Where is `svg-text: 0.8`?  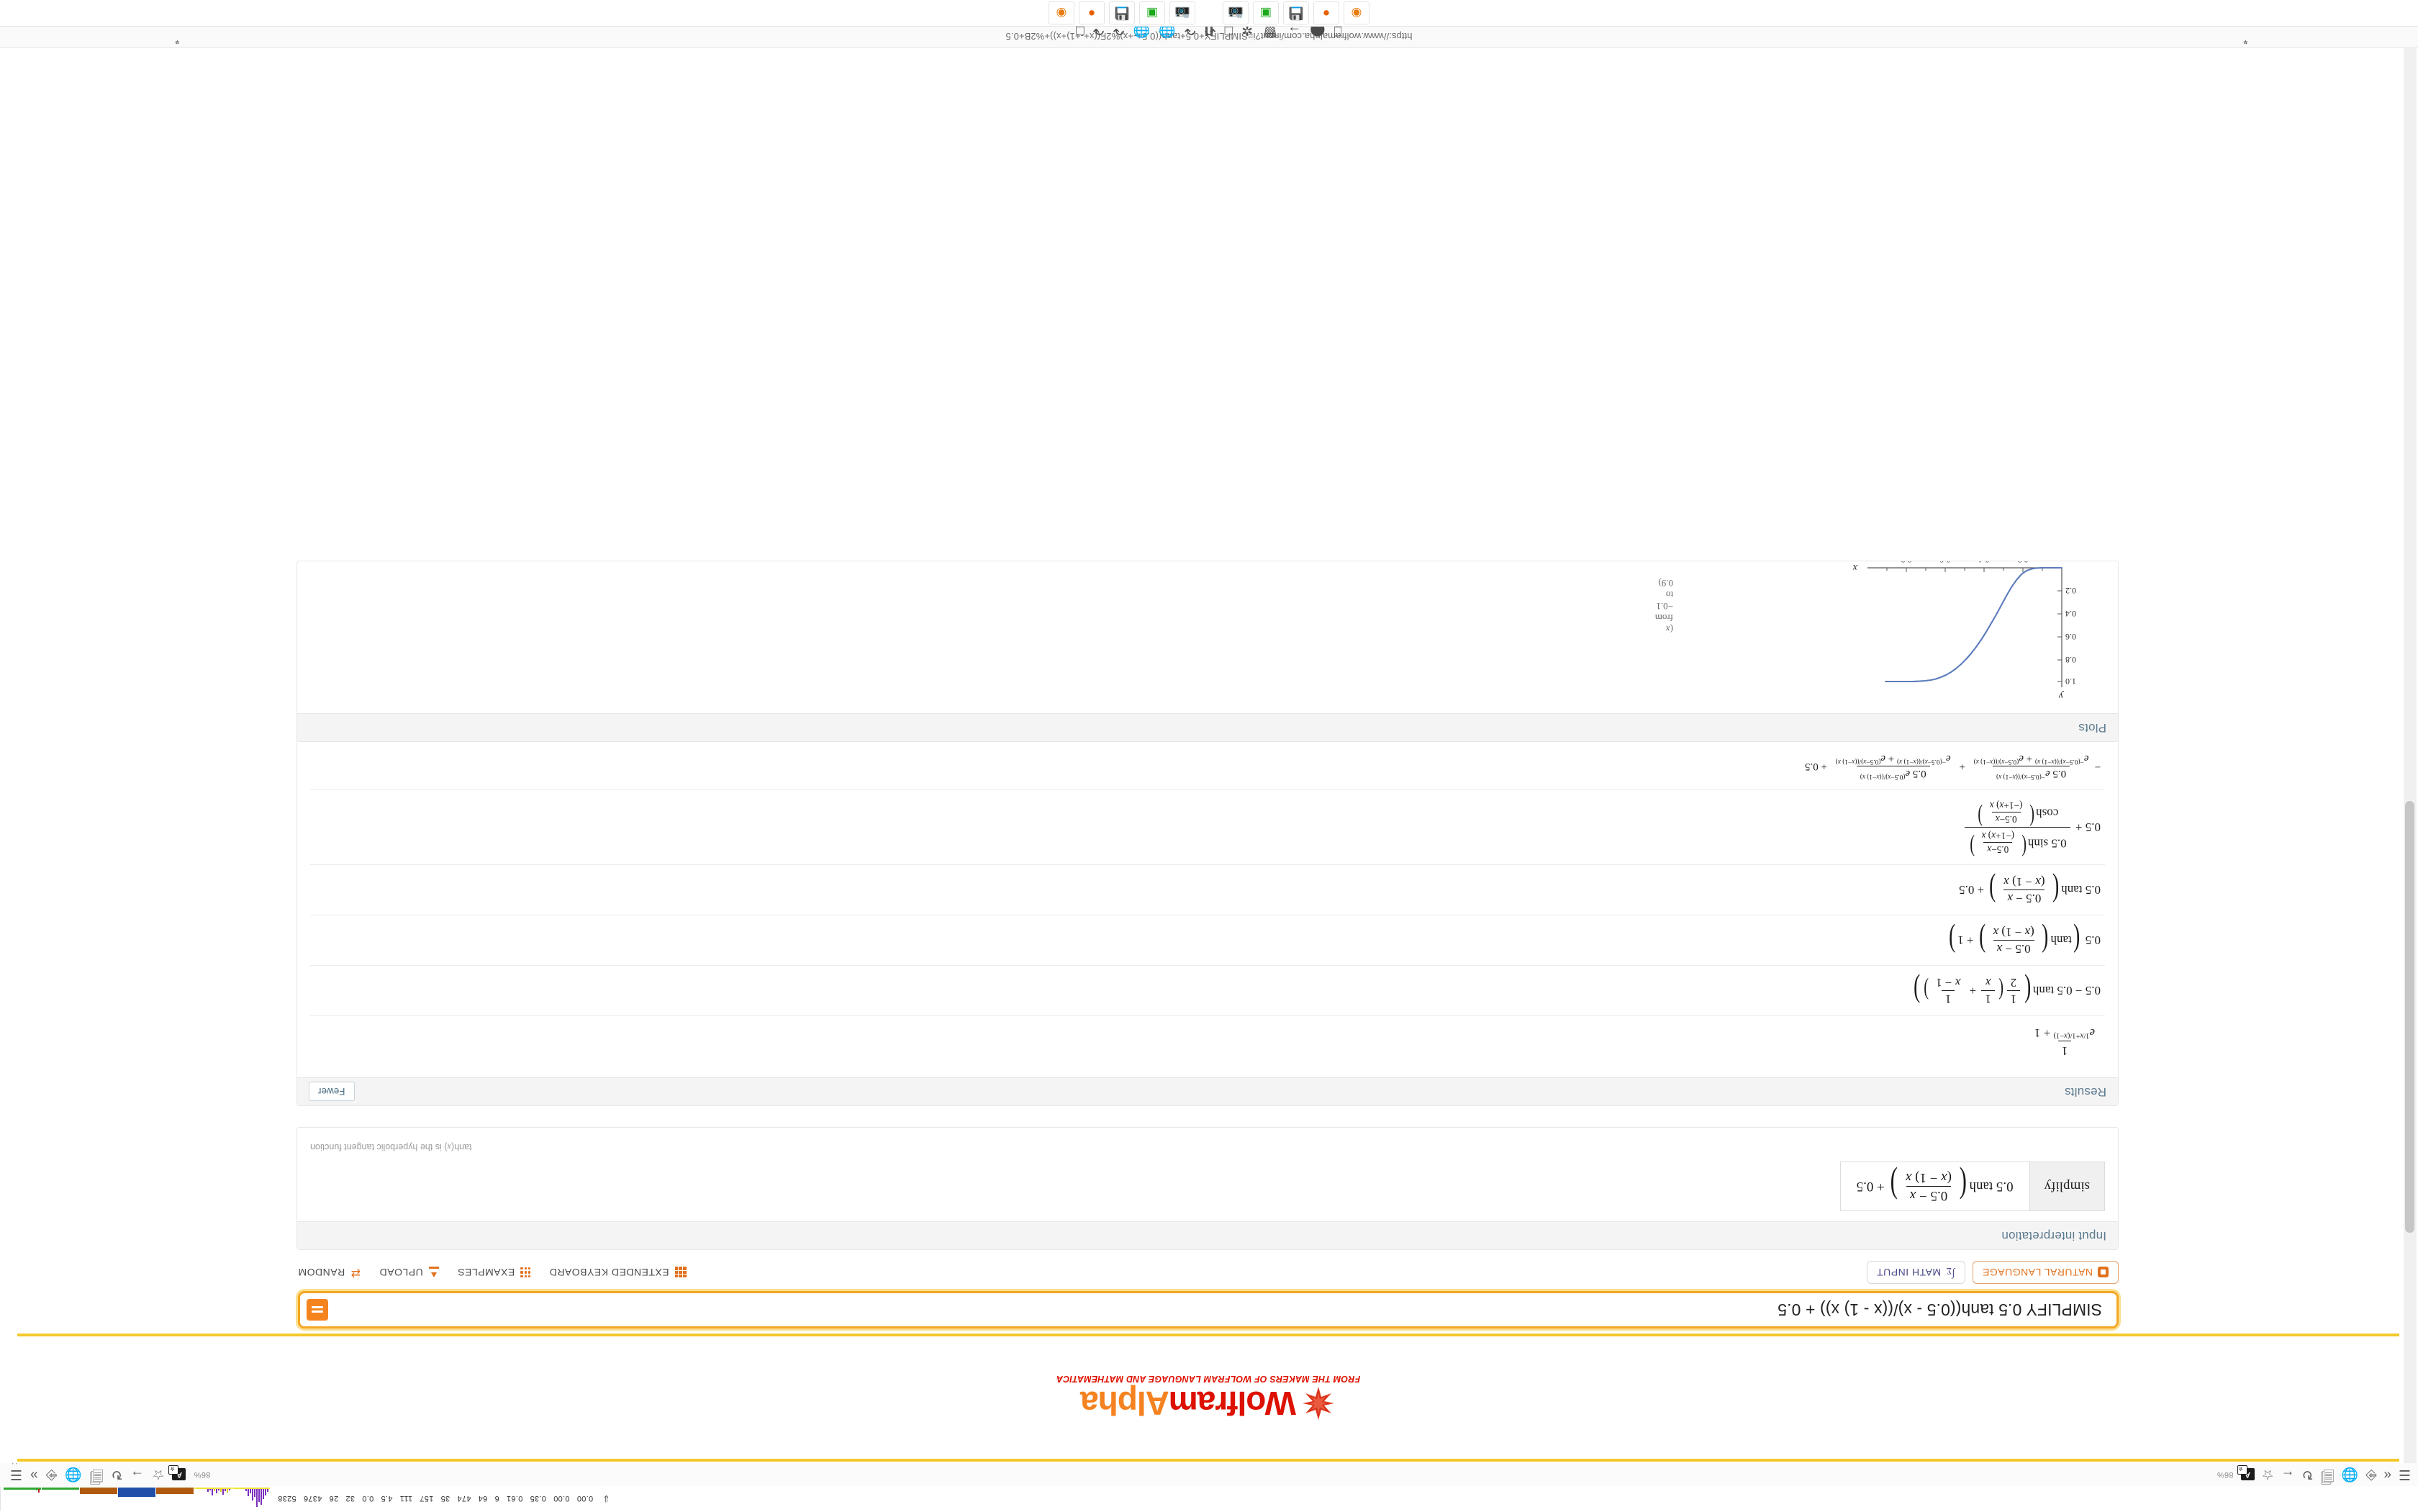 svg-text: 0.8 is located at coordinates (1906, 563).